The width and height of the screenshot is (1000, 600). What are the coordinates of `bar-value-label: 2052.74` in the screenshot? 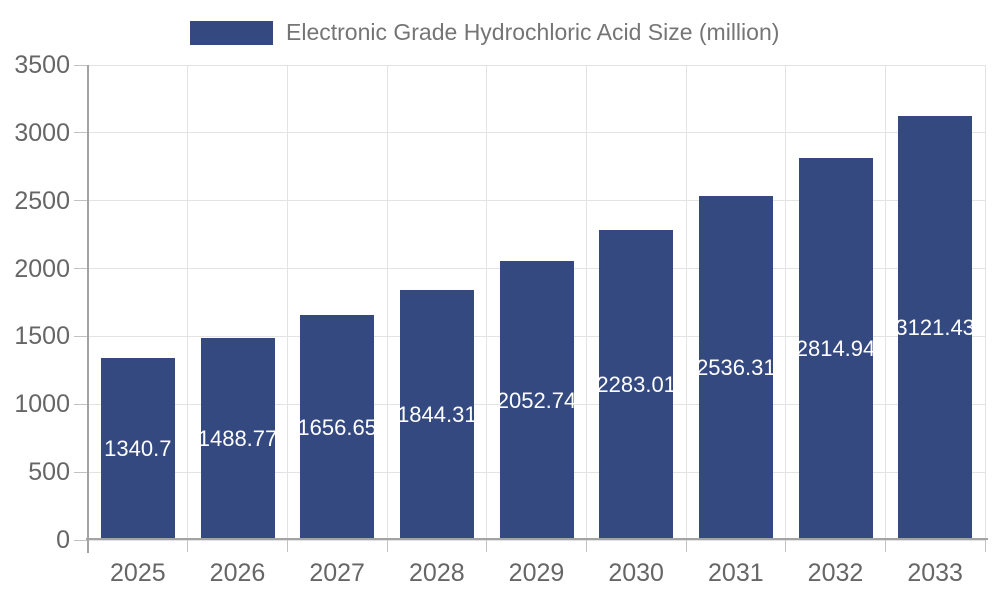 It's located at (536, 400).